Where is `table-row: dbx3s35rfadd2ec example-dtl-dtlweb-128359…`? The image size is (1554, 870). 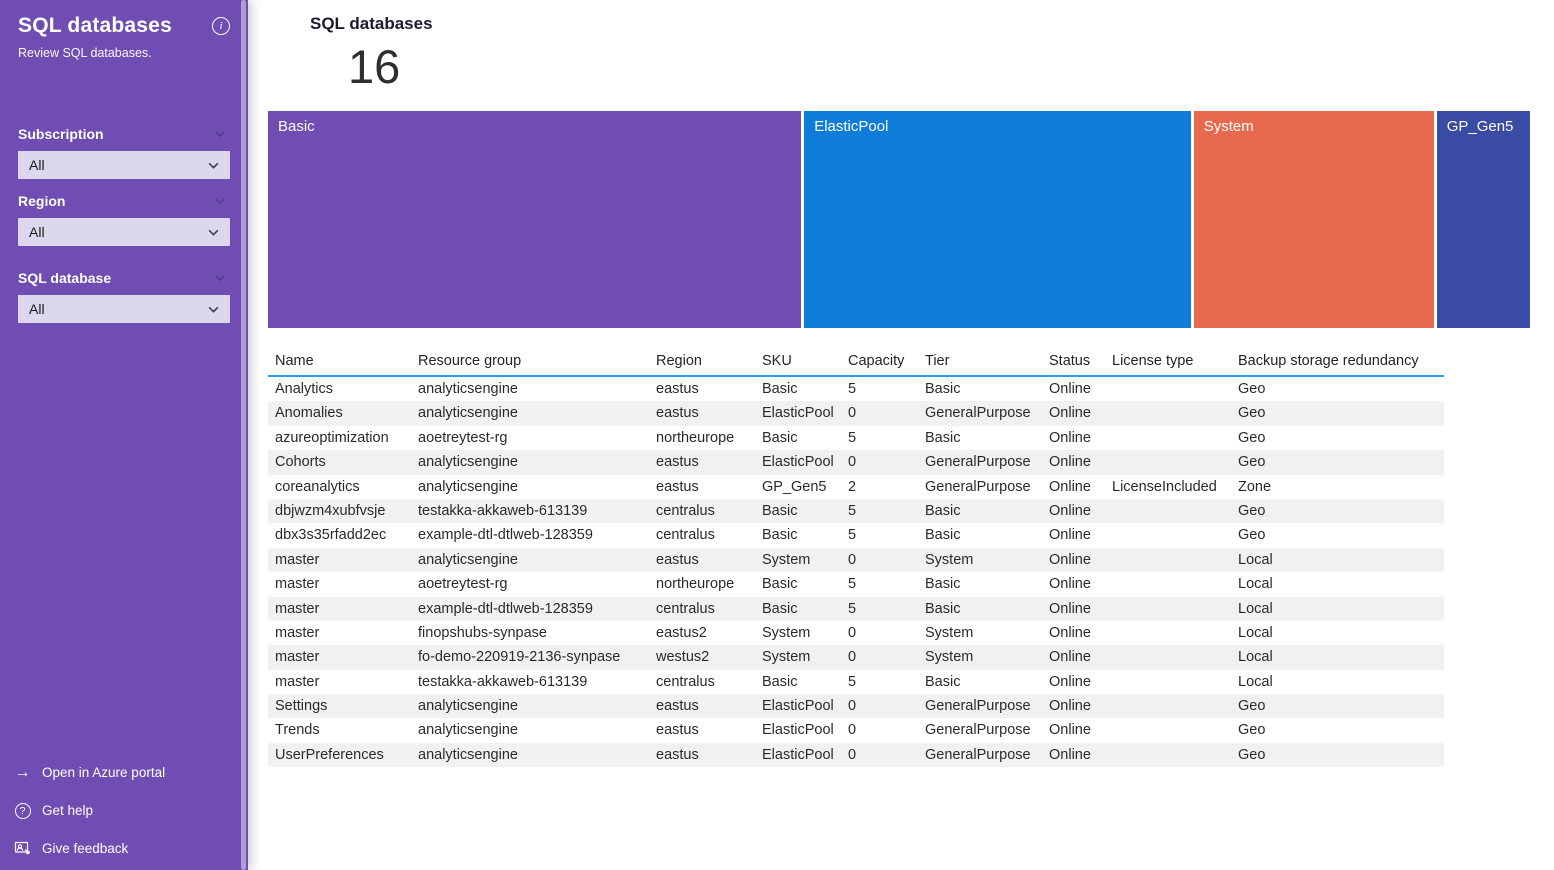 table-row: dbx3s35rfadd2ec example-dtl-dtlweb-128359… is located at coordinates (856, 535).